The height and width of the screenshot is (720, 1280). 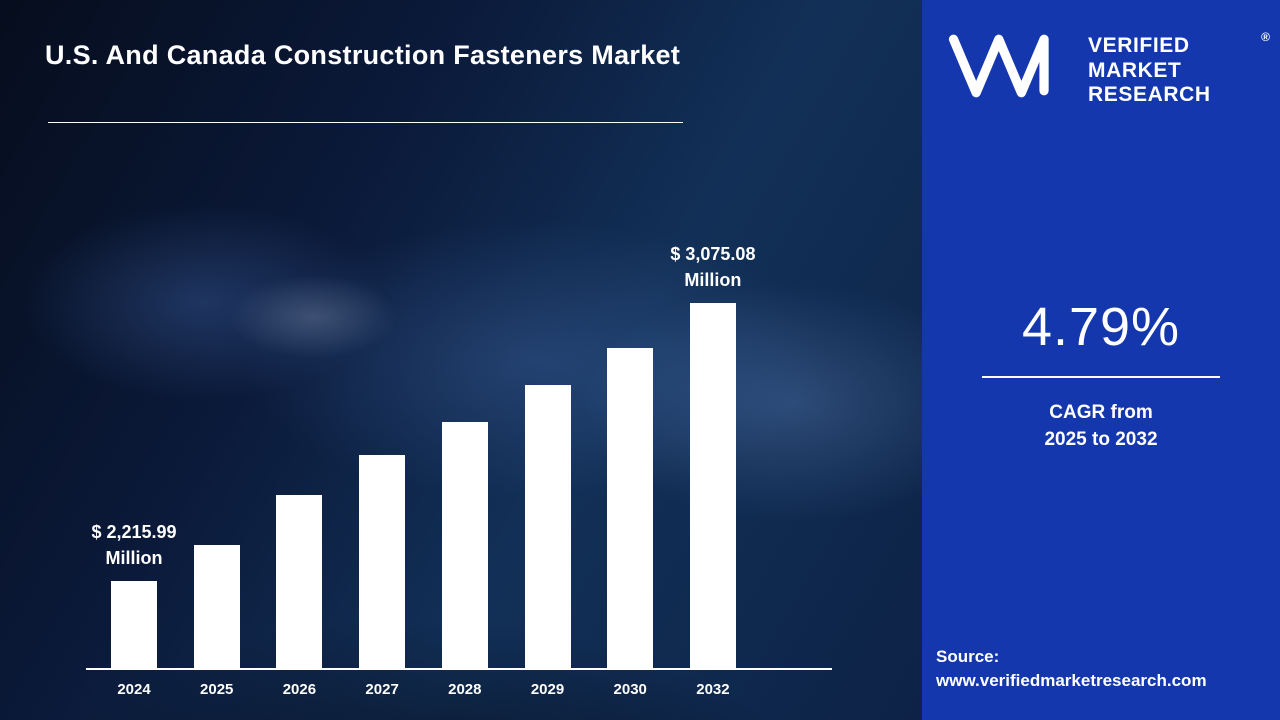 I want to click on bar-value-label-2024: $ 2,215.99 Million, so click(x=134, y=544).